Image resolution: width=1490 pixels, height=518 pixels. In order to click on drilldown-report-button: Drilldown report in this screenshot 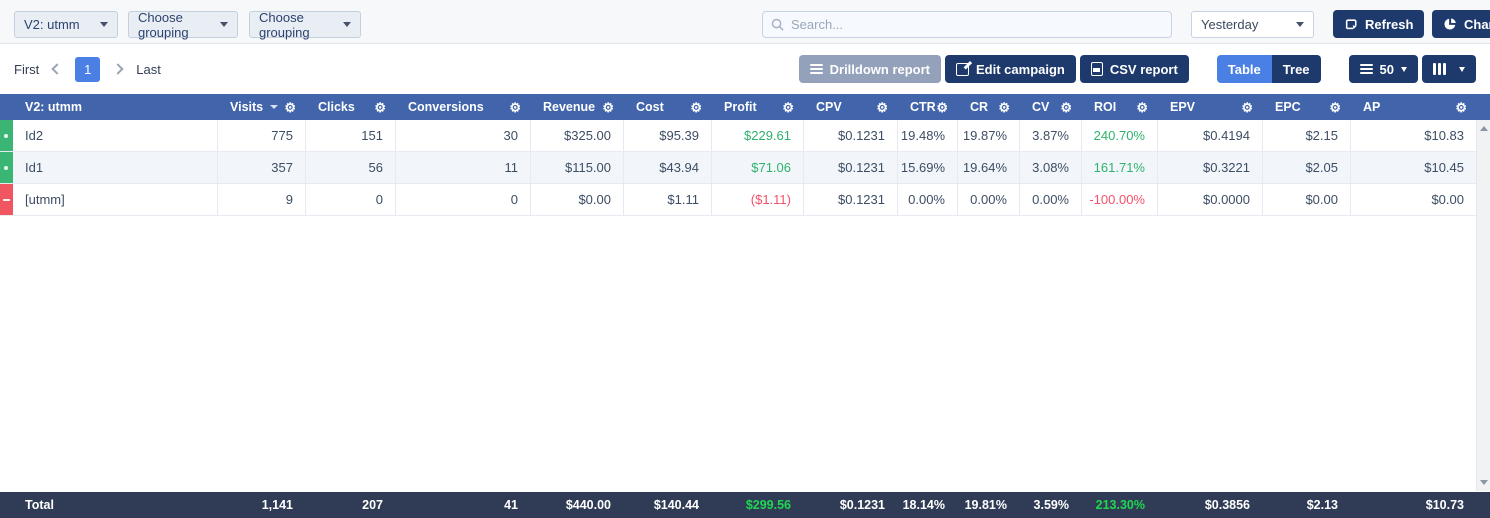, I will do `click(870, 69)`.